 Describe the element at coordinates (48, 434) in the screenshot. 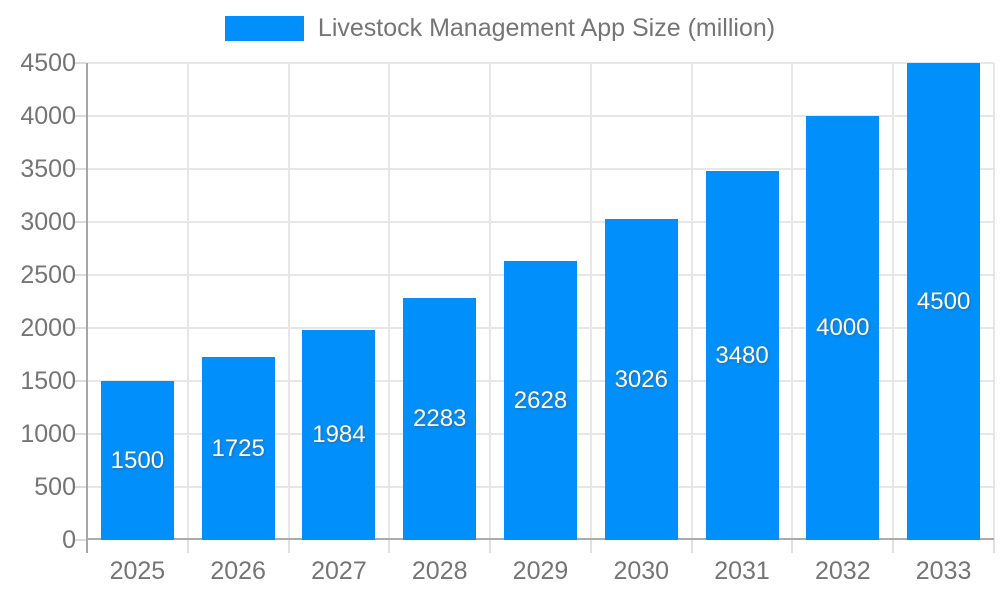

I see `y-tick-label: 1000` at that location.